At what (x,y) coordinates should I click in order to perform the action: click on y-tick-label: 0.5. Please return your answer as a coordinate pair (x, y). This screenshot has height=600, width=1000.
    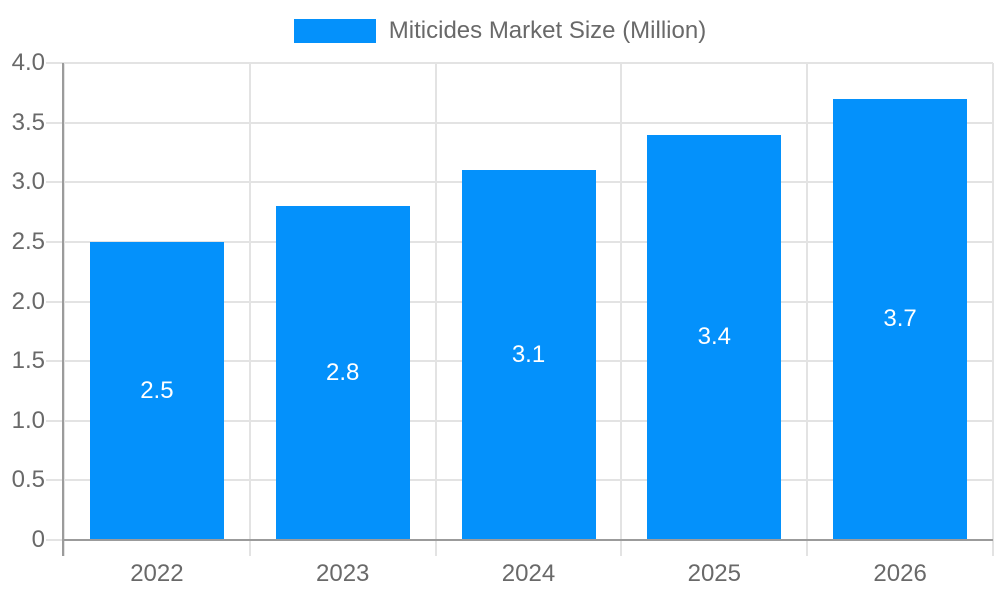
    Looking at the image, I should click on (28, 480).